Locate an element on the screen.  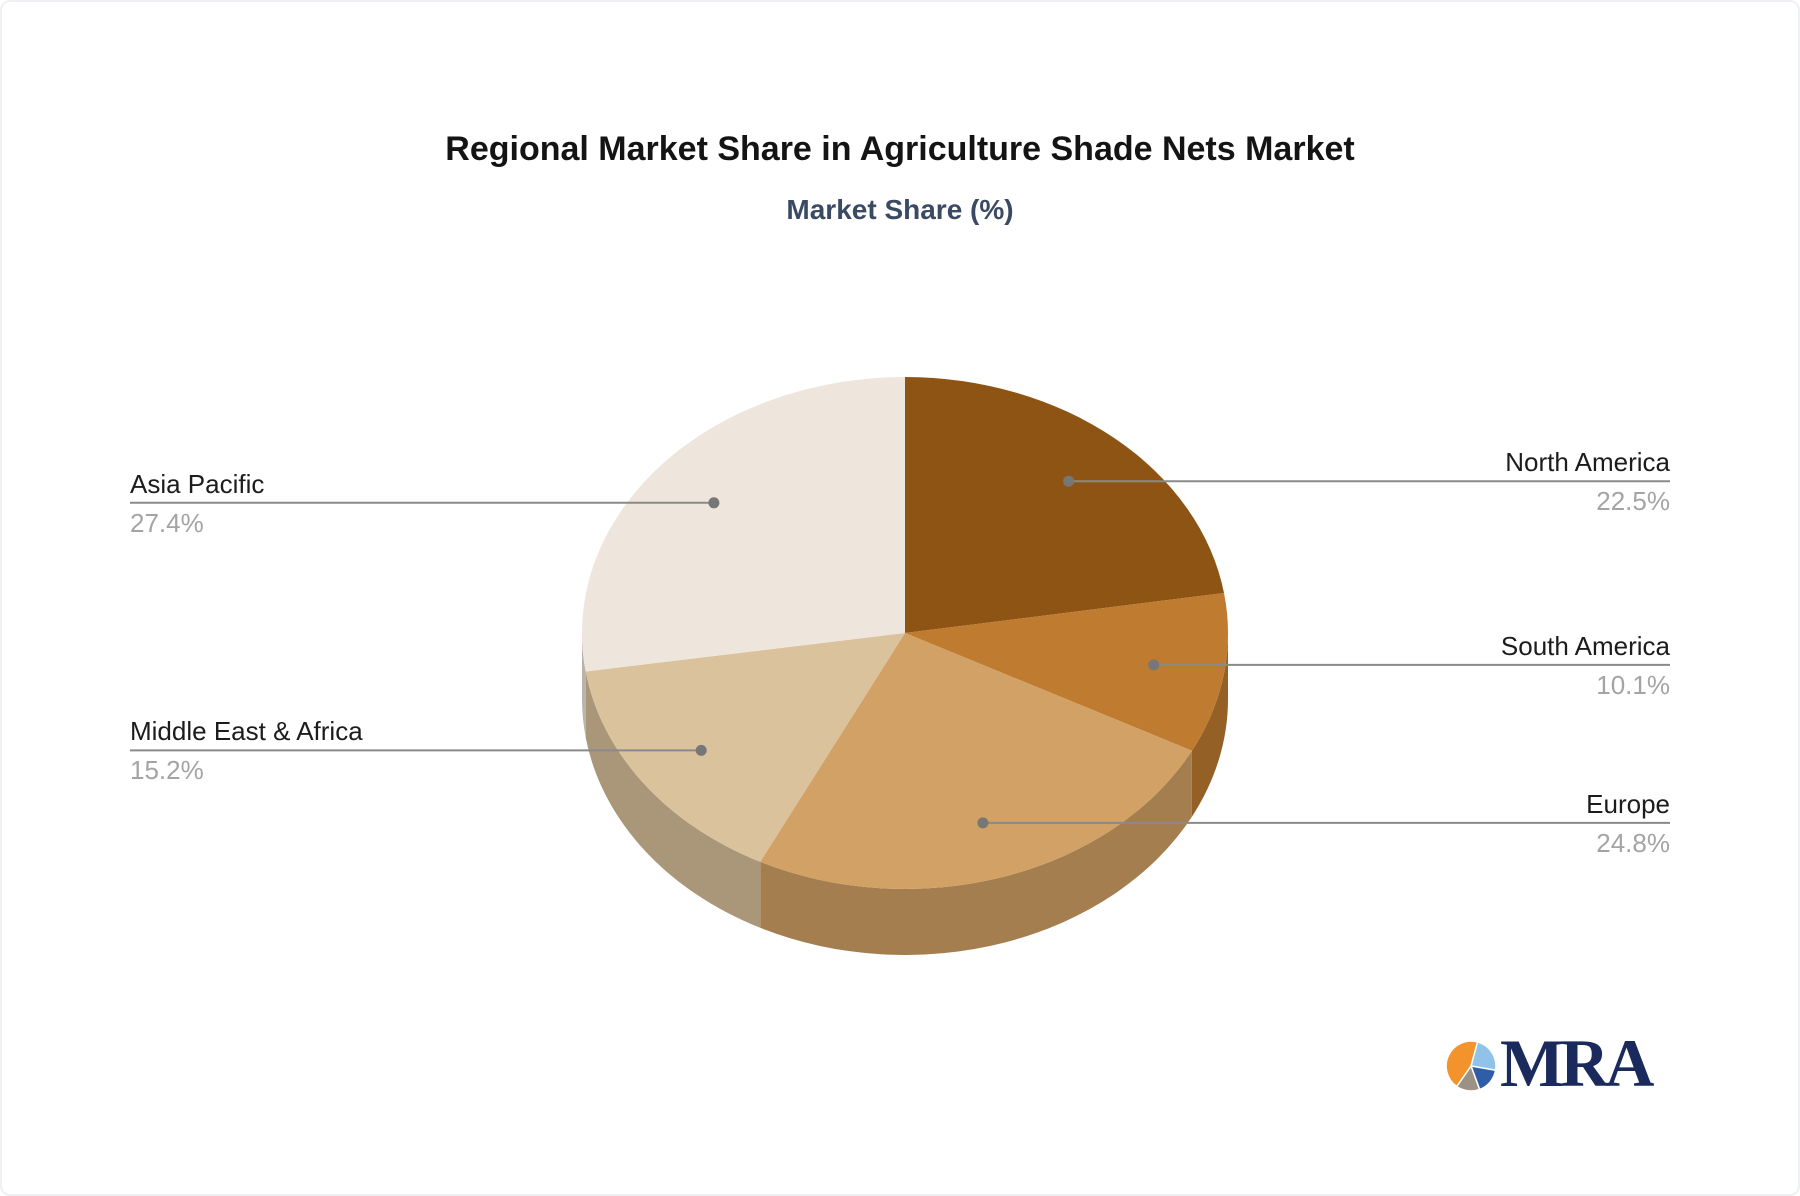
pie-walls is located at coordinates (905, 794).